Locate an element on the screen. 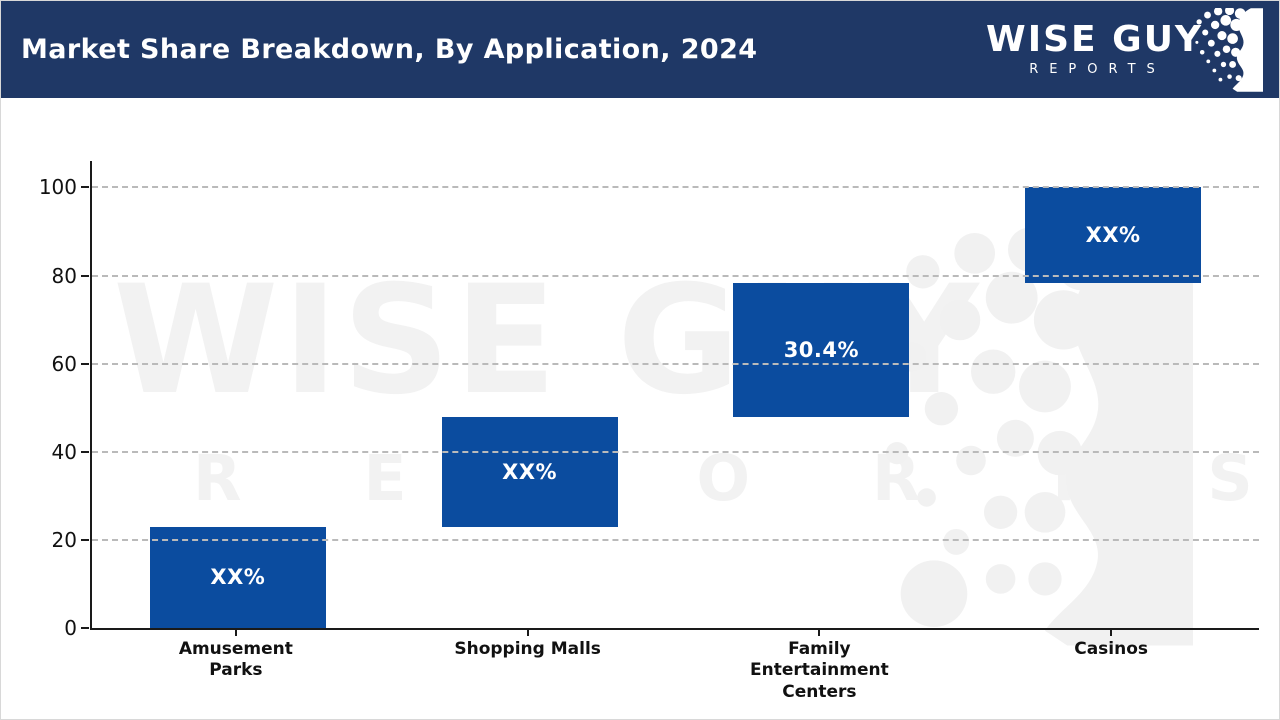 The width and height of the screenshot is (1280, 720). bar-family-entertainment-centers: 30.4% is located at coordinates (821, 349).